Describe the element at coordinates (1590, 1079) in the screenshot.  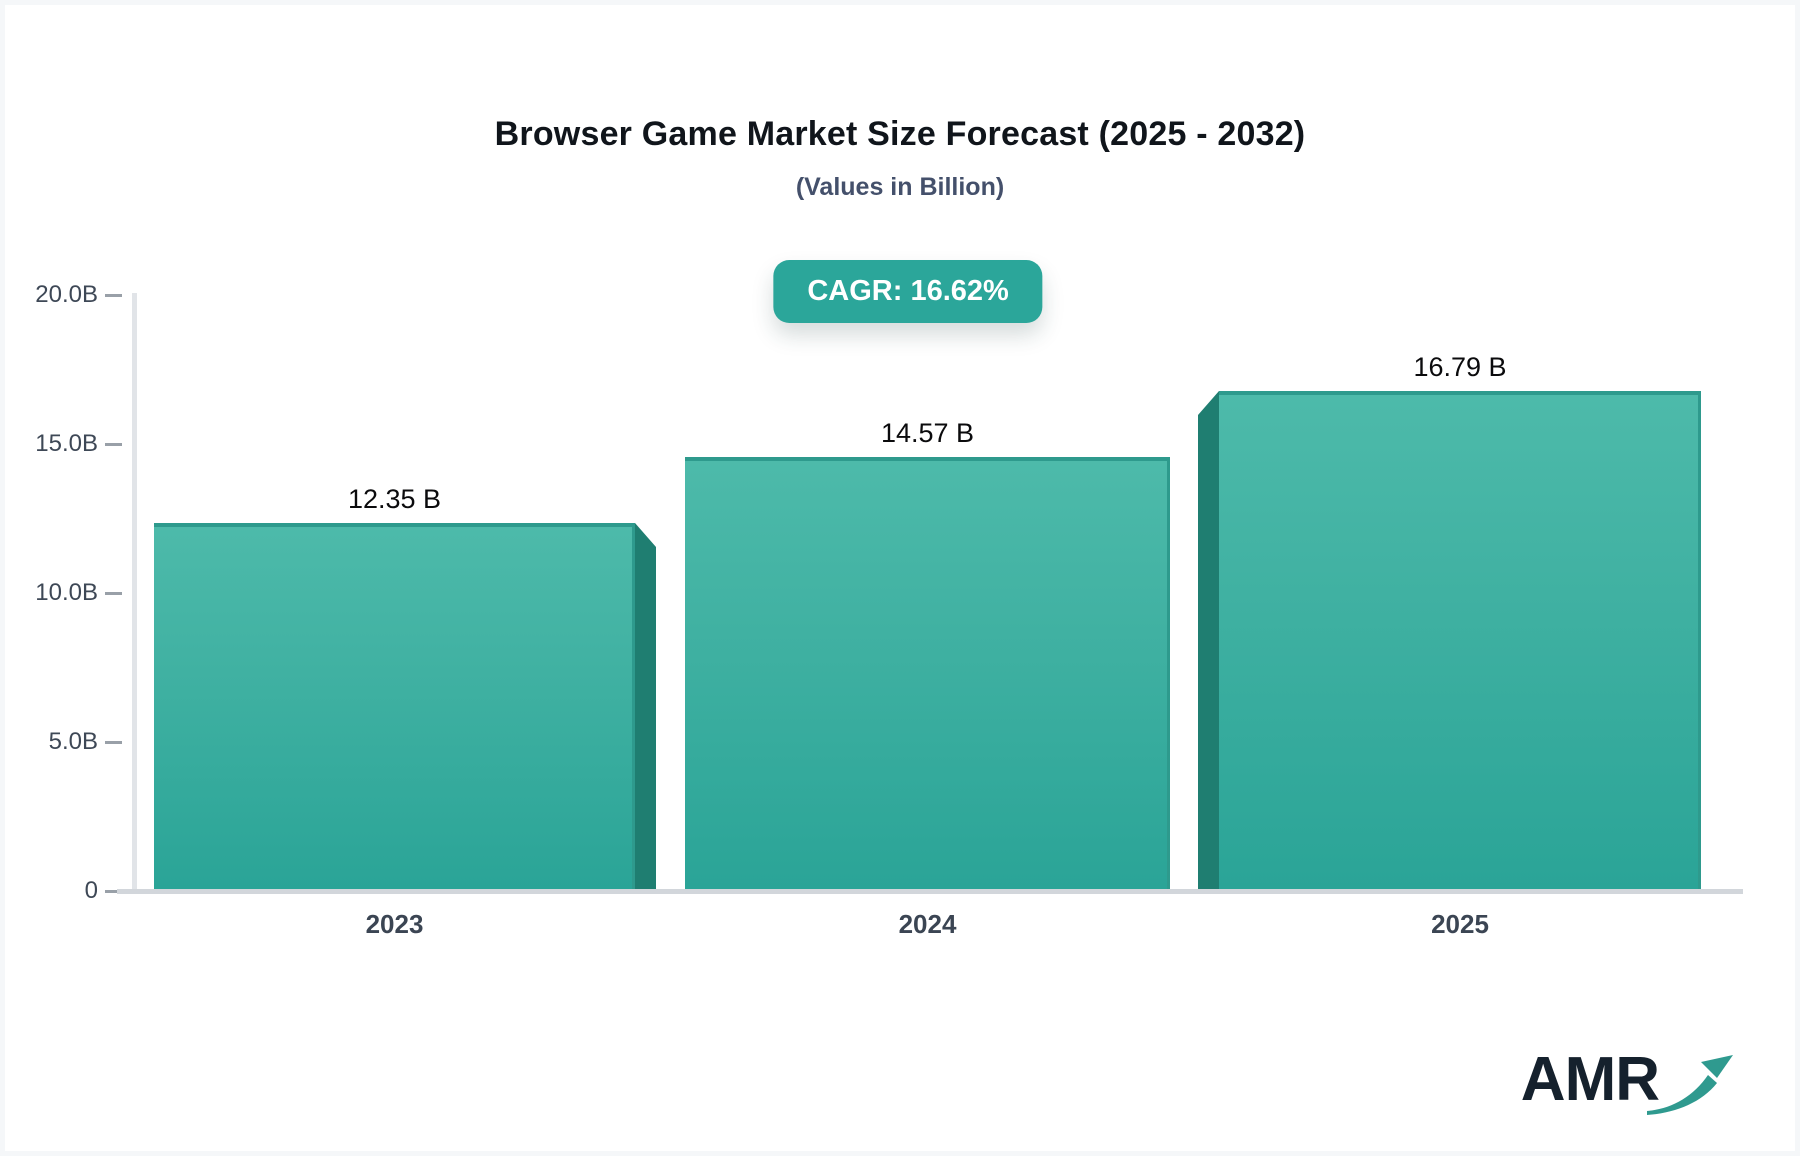
I see `amr-logo-text: AMR` at that location.